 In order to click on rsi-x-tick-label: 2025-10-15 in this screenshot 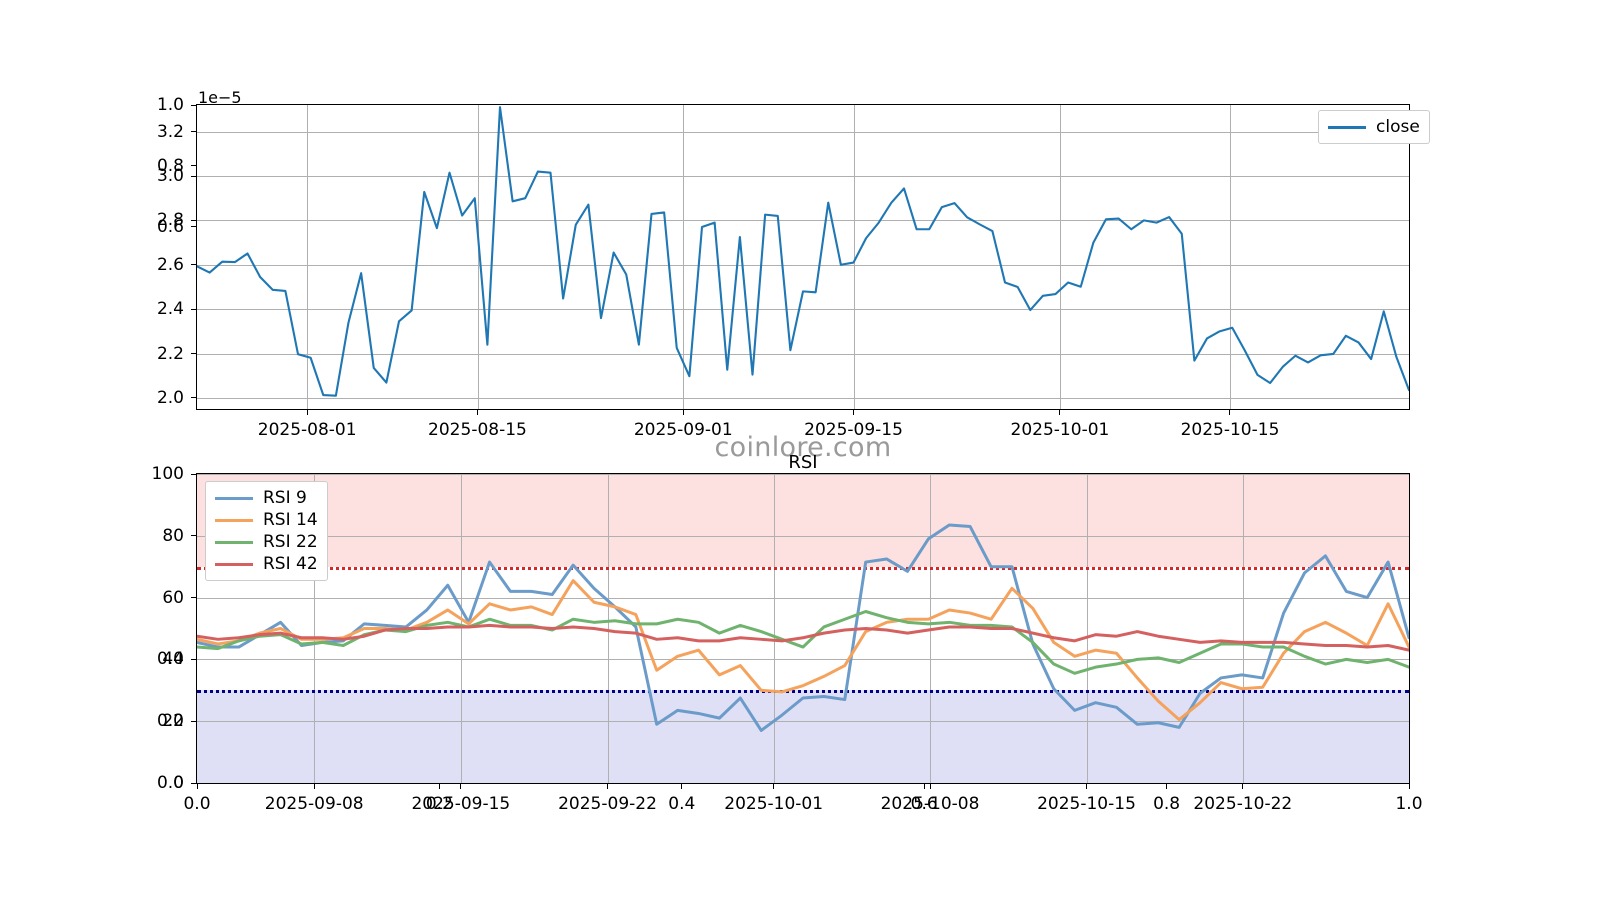, I will do `click(1086, 804)`.